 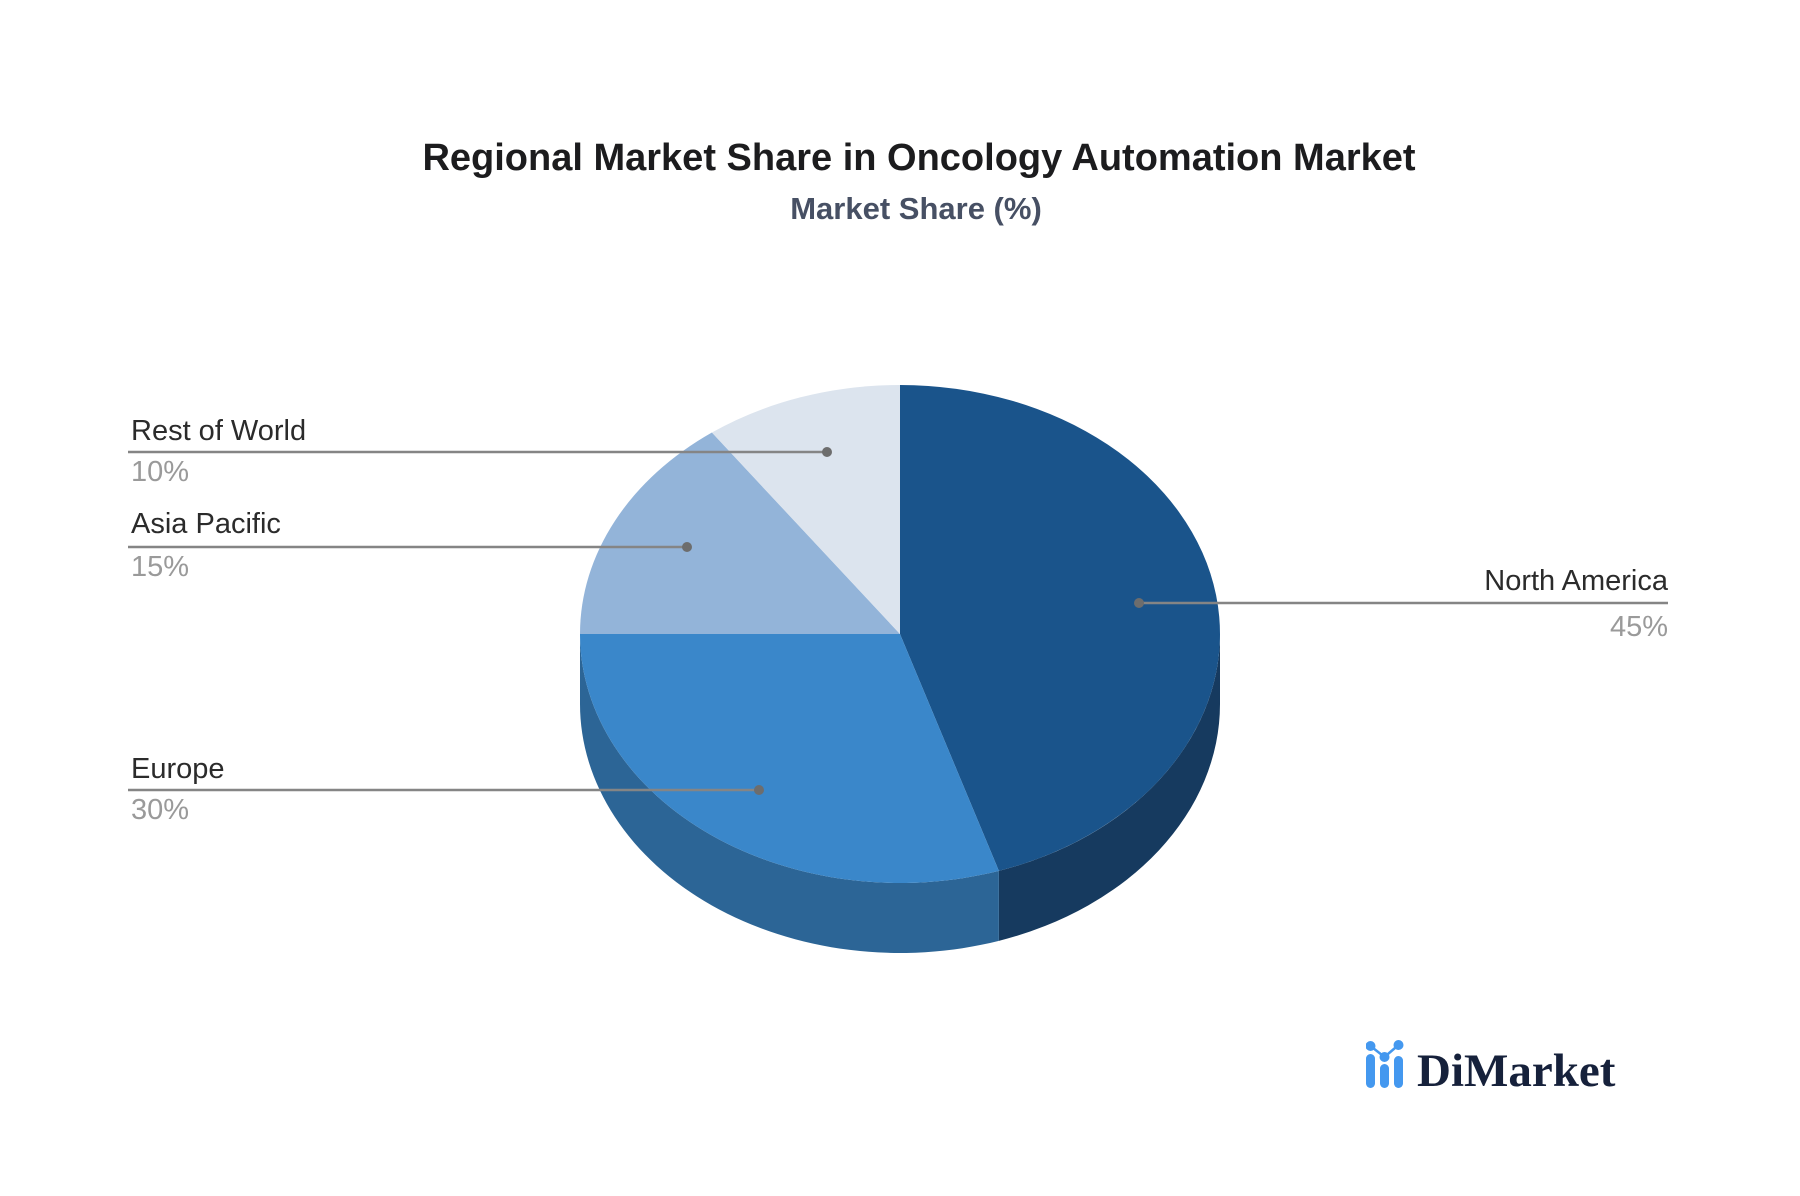 I want to click on logo-text: DiMarket, so click(x=1516, y=1071).